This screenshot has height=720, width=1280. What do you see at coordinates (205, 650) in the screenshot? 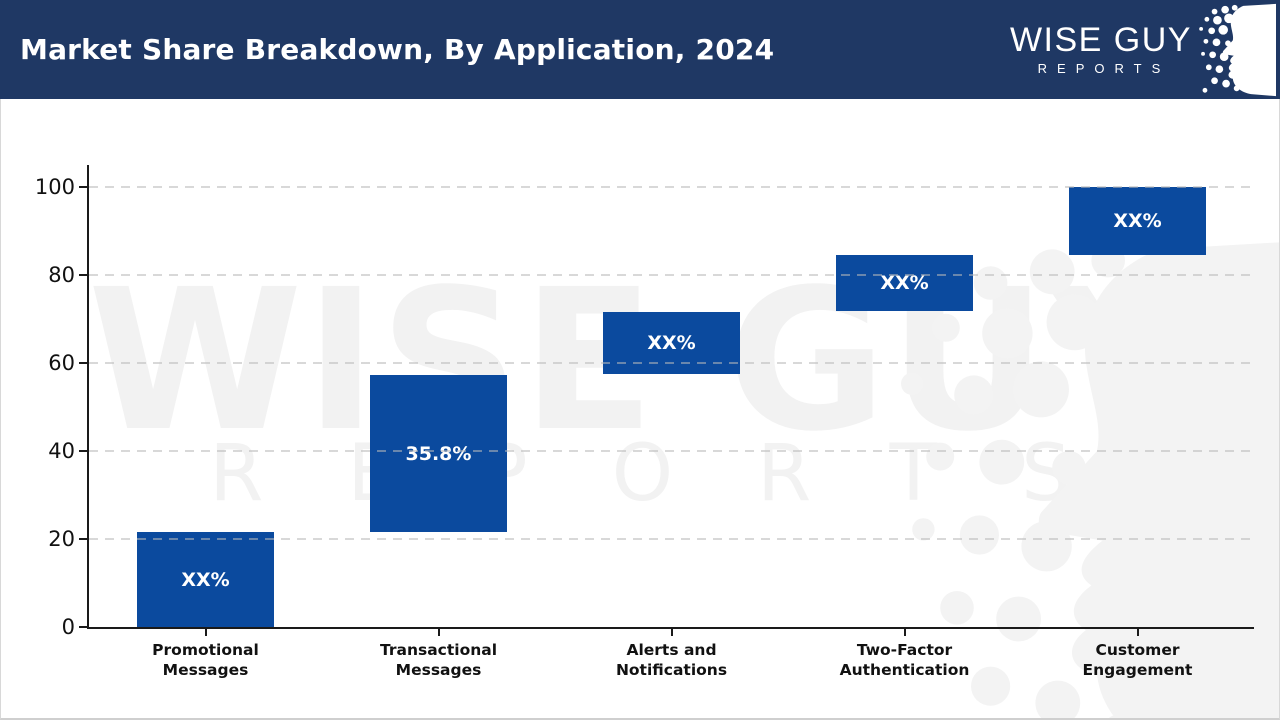
I see `x-category-label-line: Promotional` at bounding box center [205, 650].